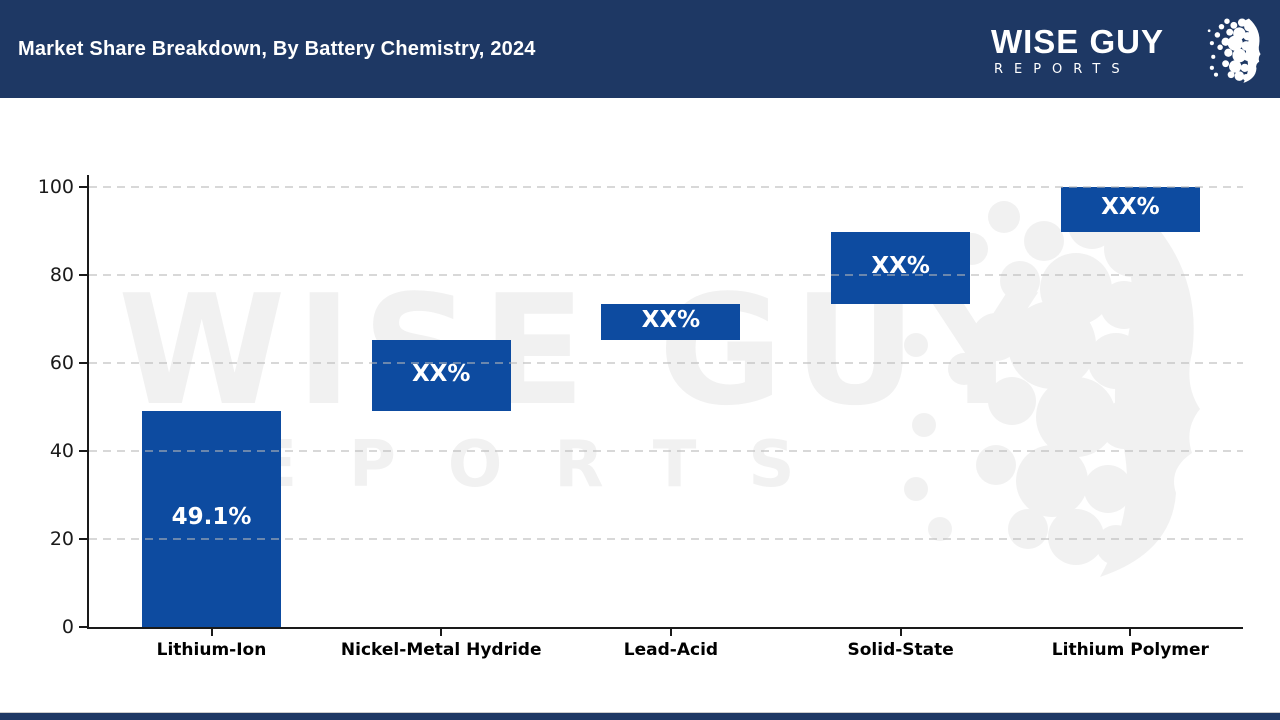 The width and height of the screenshot is (1280, 720). What do you see at coordinates (61, 451) in the screenshot?
I see `y-axis-tick-label: 40` at bounding box center [61, 451].